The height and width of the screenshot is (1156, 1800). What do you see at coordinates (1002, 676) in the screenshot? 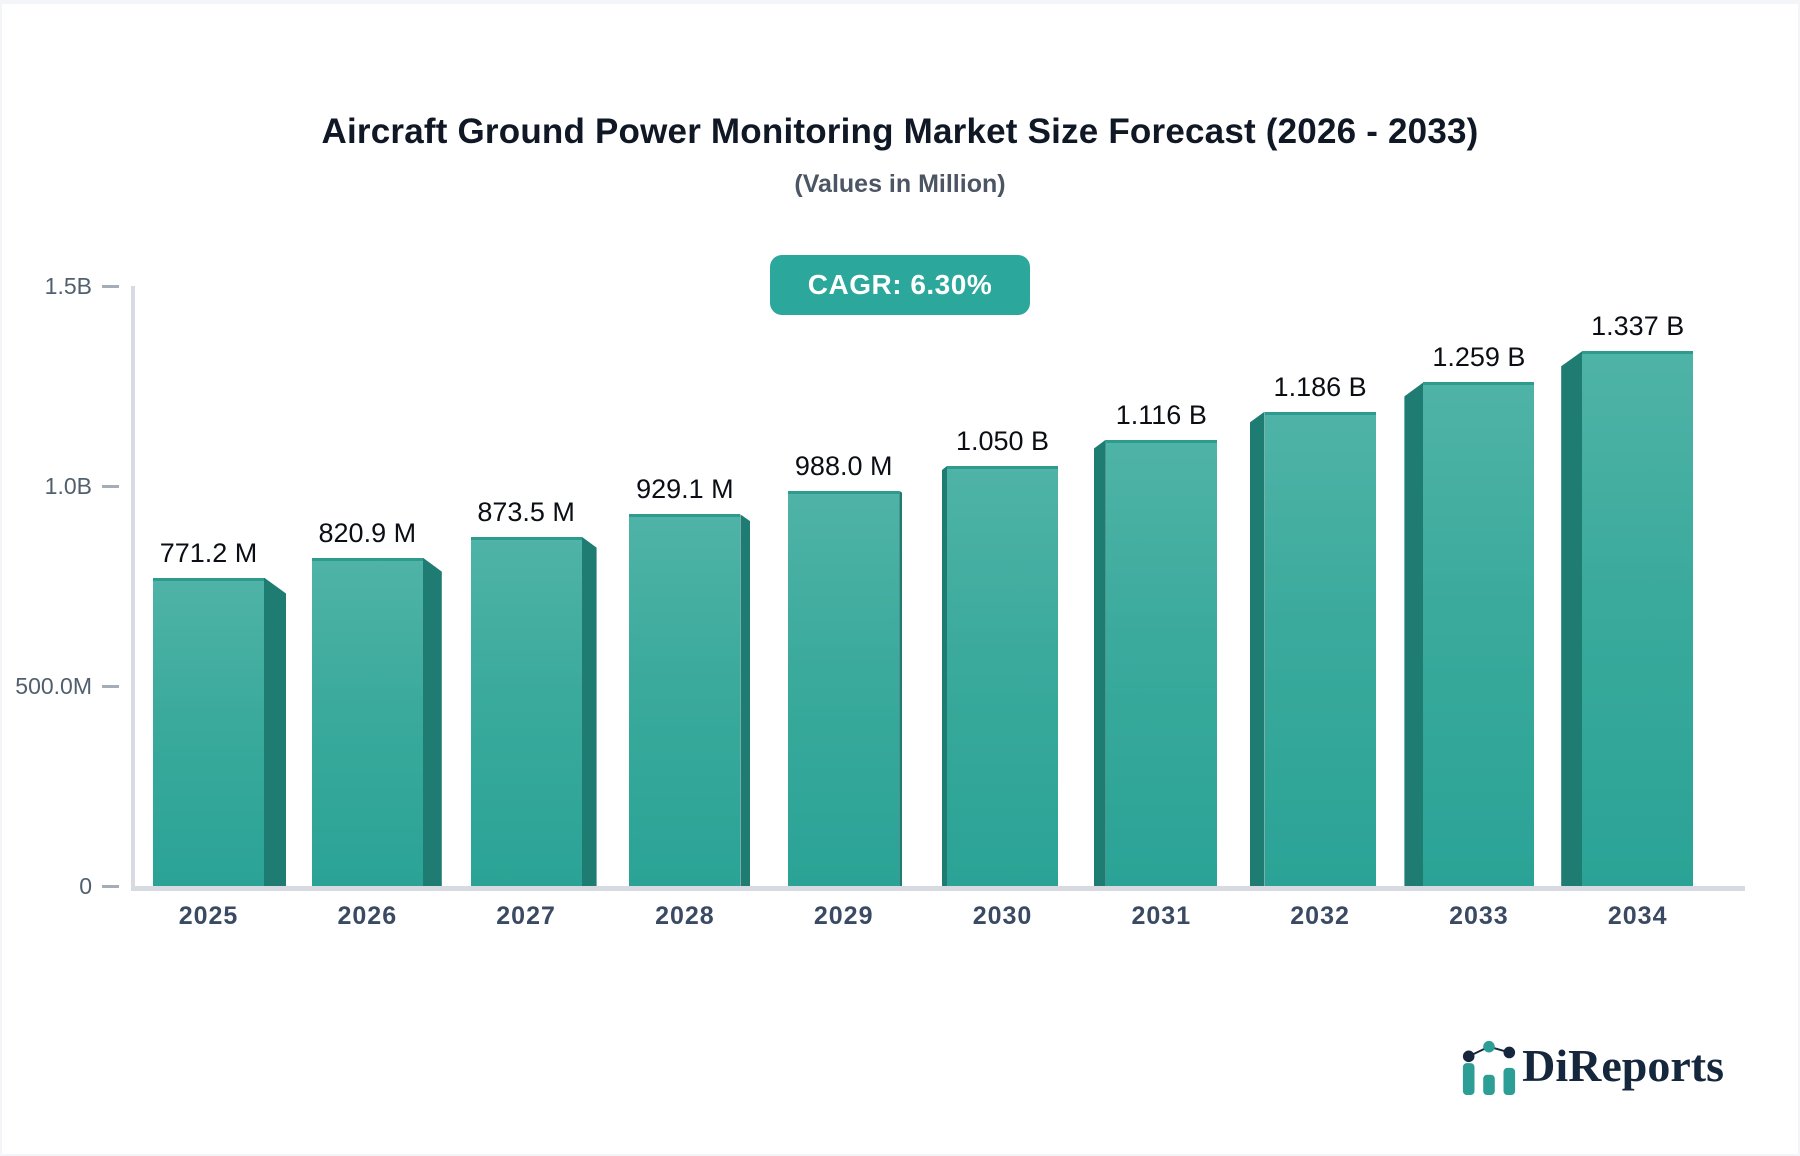
I see `bar-2030` at bounding box center [1002, 676].